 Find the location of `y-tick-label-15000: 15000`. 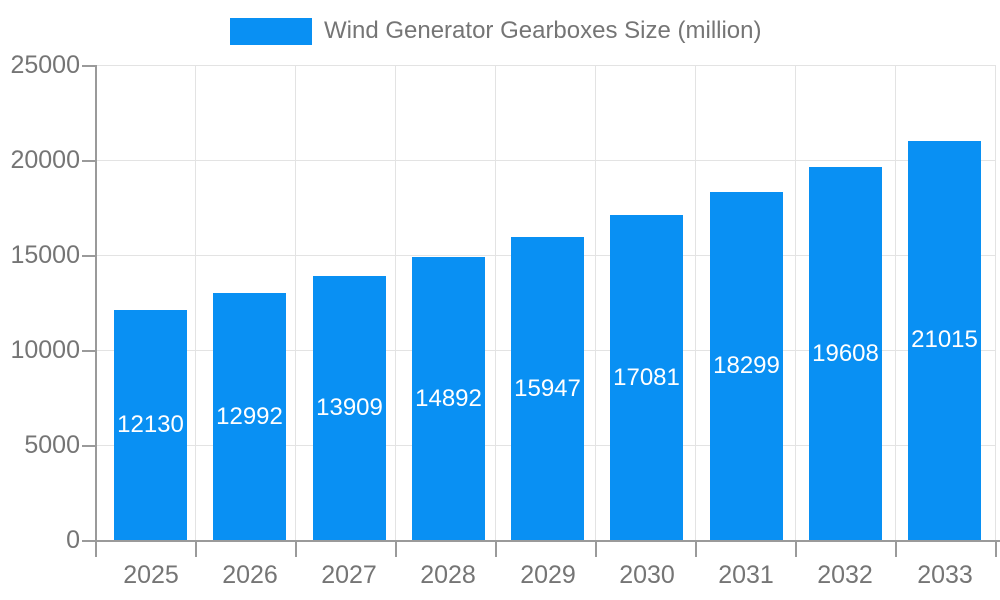

y-tick-label-15000: 15000 is located at coordinates (45, 255).